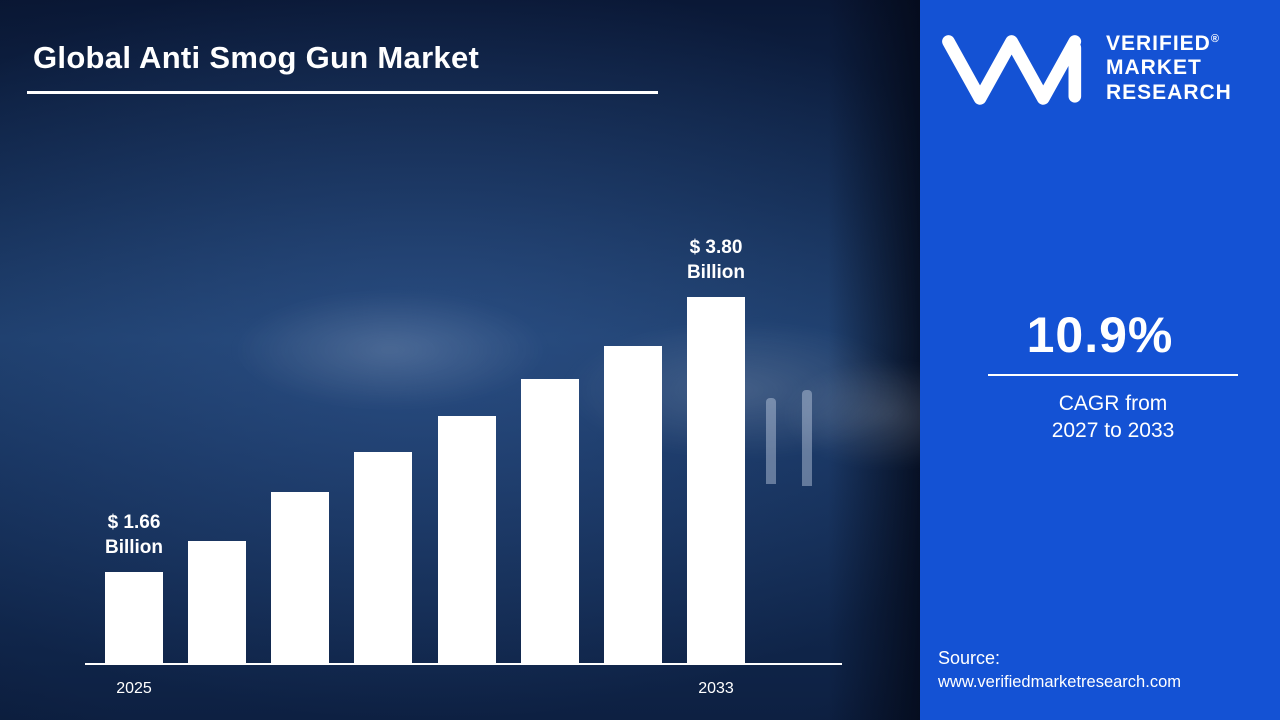 This screenshot has width=1280, height=720. What do you see at coordinates (1154, 68) in the screenshot?
I see `brand-line-2: MARKET` at bounding box center [1154, 68].